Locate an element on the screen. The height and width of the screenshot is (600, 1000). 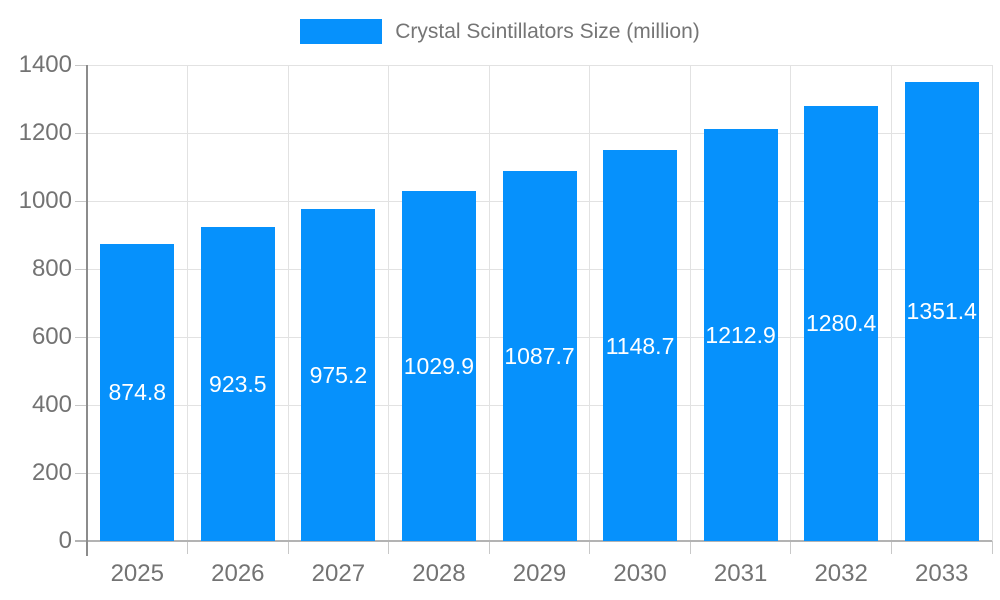
bar-value-label: 1351.4 is located at coordinates (941, 311).